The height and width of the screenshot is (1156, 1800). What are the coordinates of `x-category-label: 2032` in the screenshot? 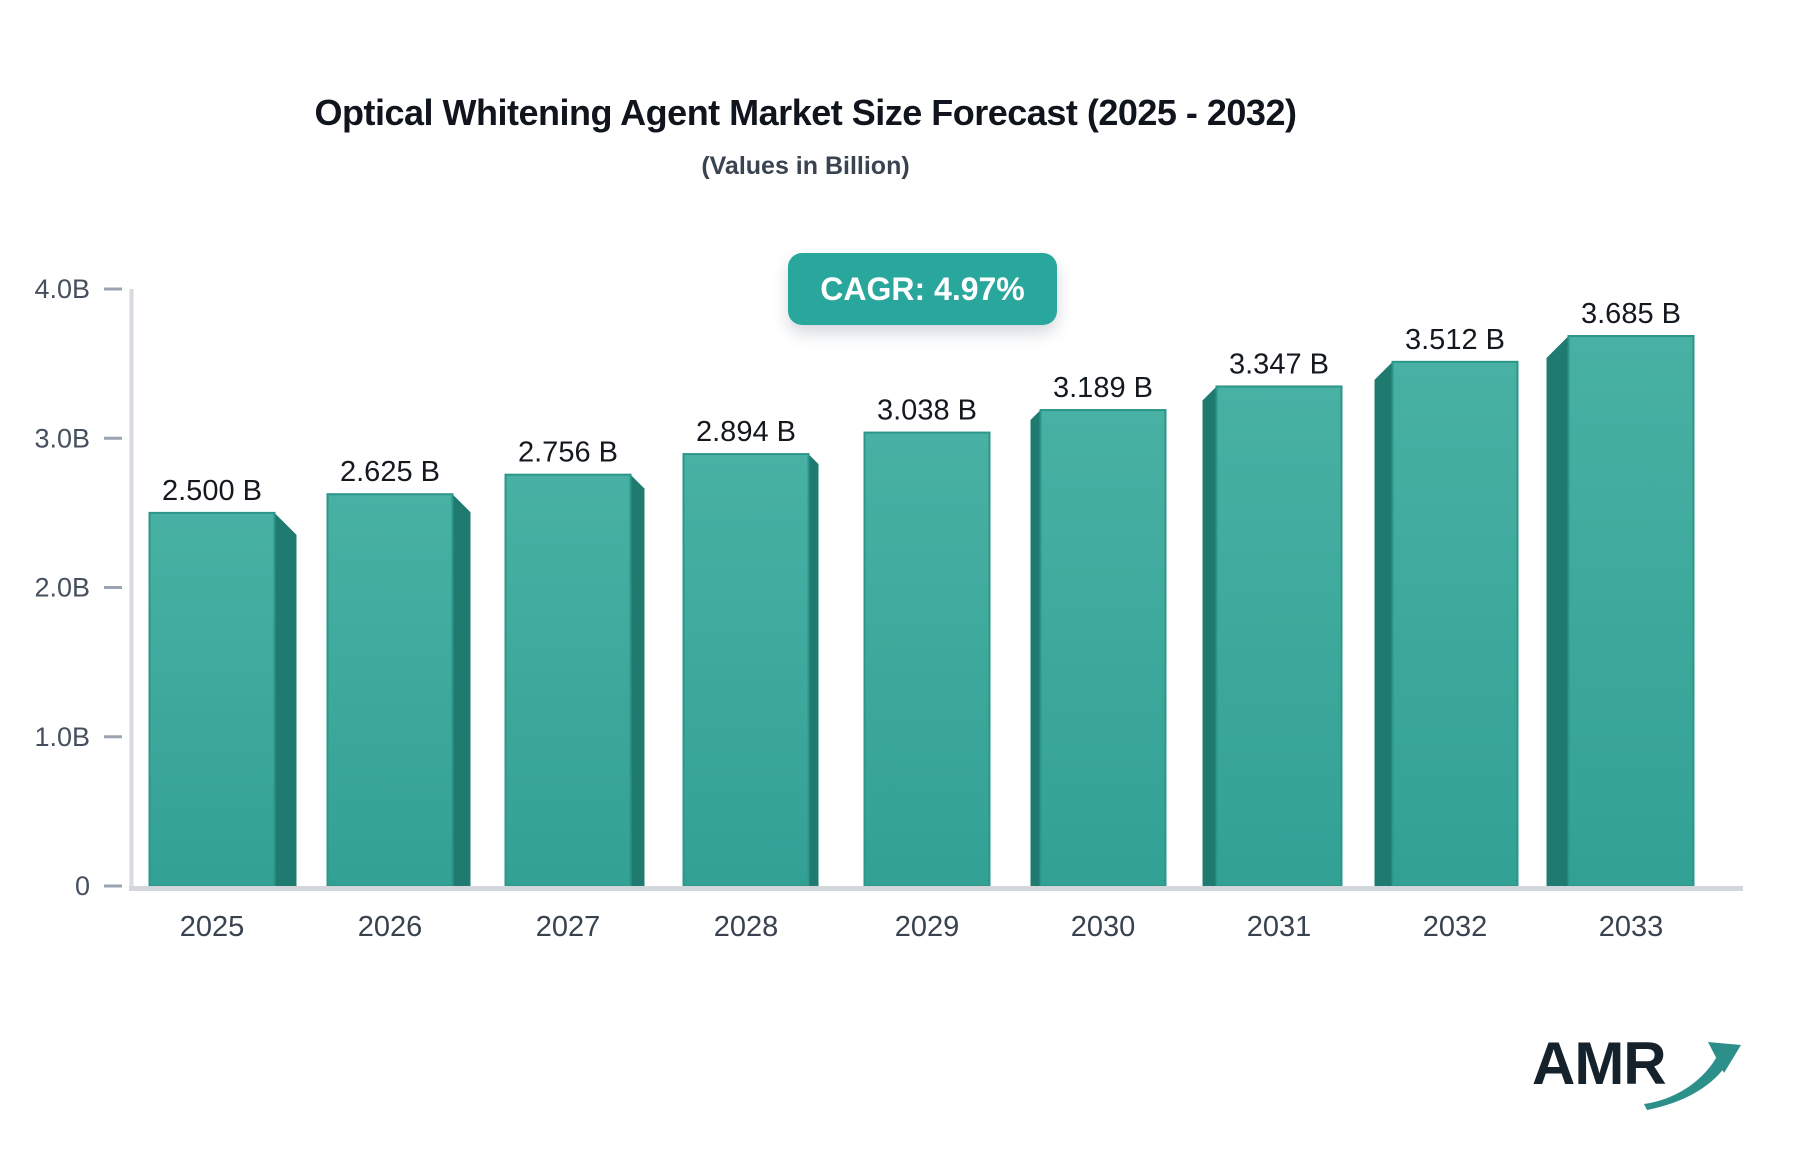 It's located at (1455, 927).